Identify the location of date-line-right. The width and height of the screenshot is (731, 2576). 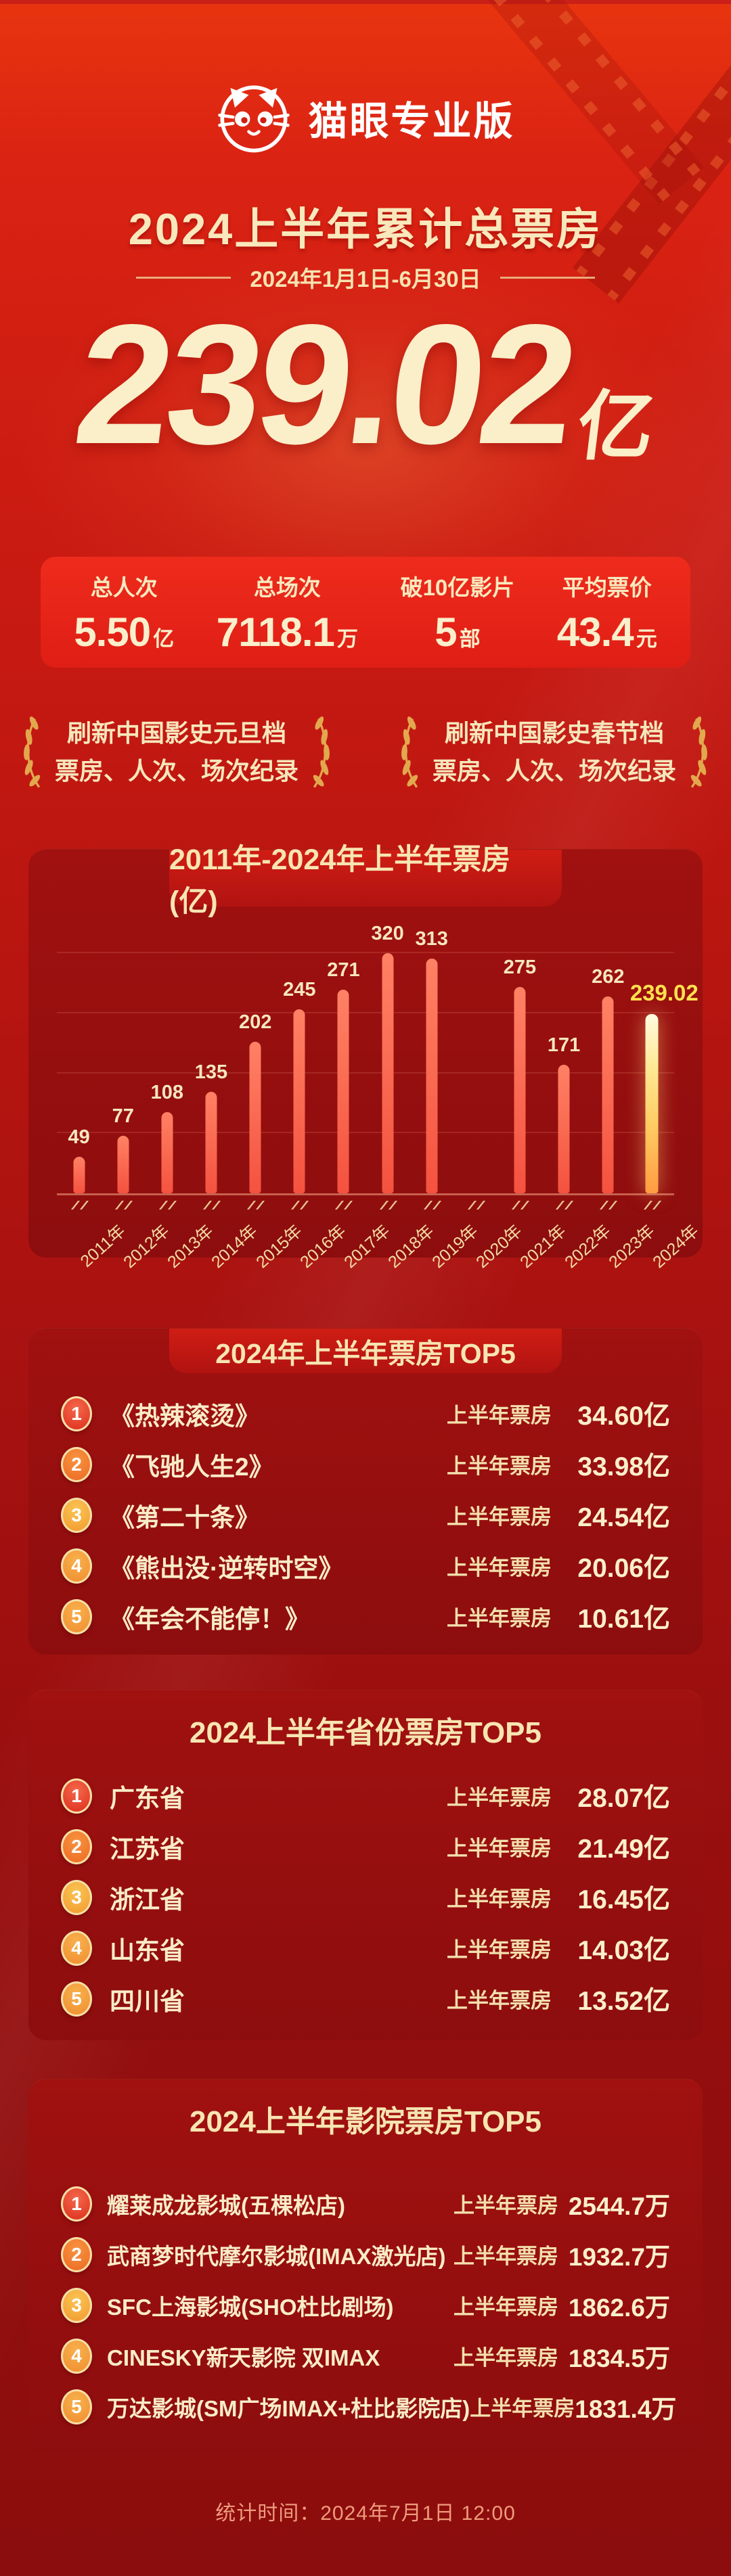
(547, 277).